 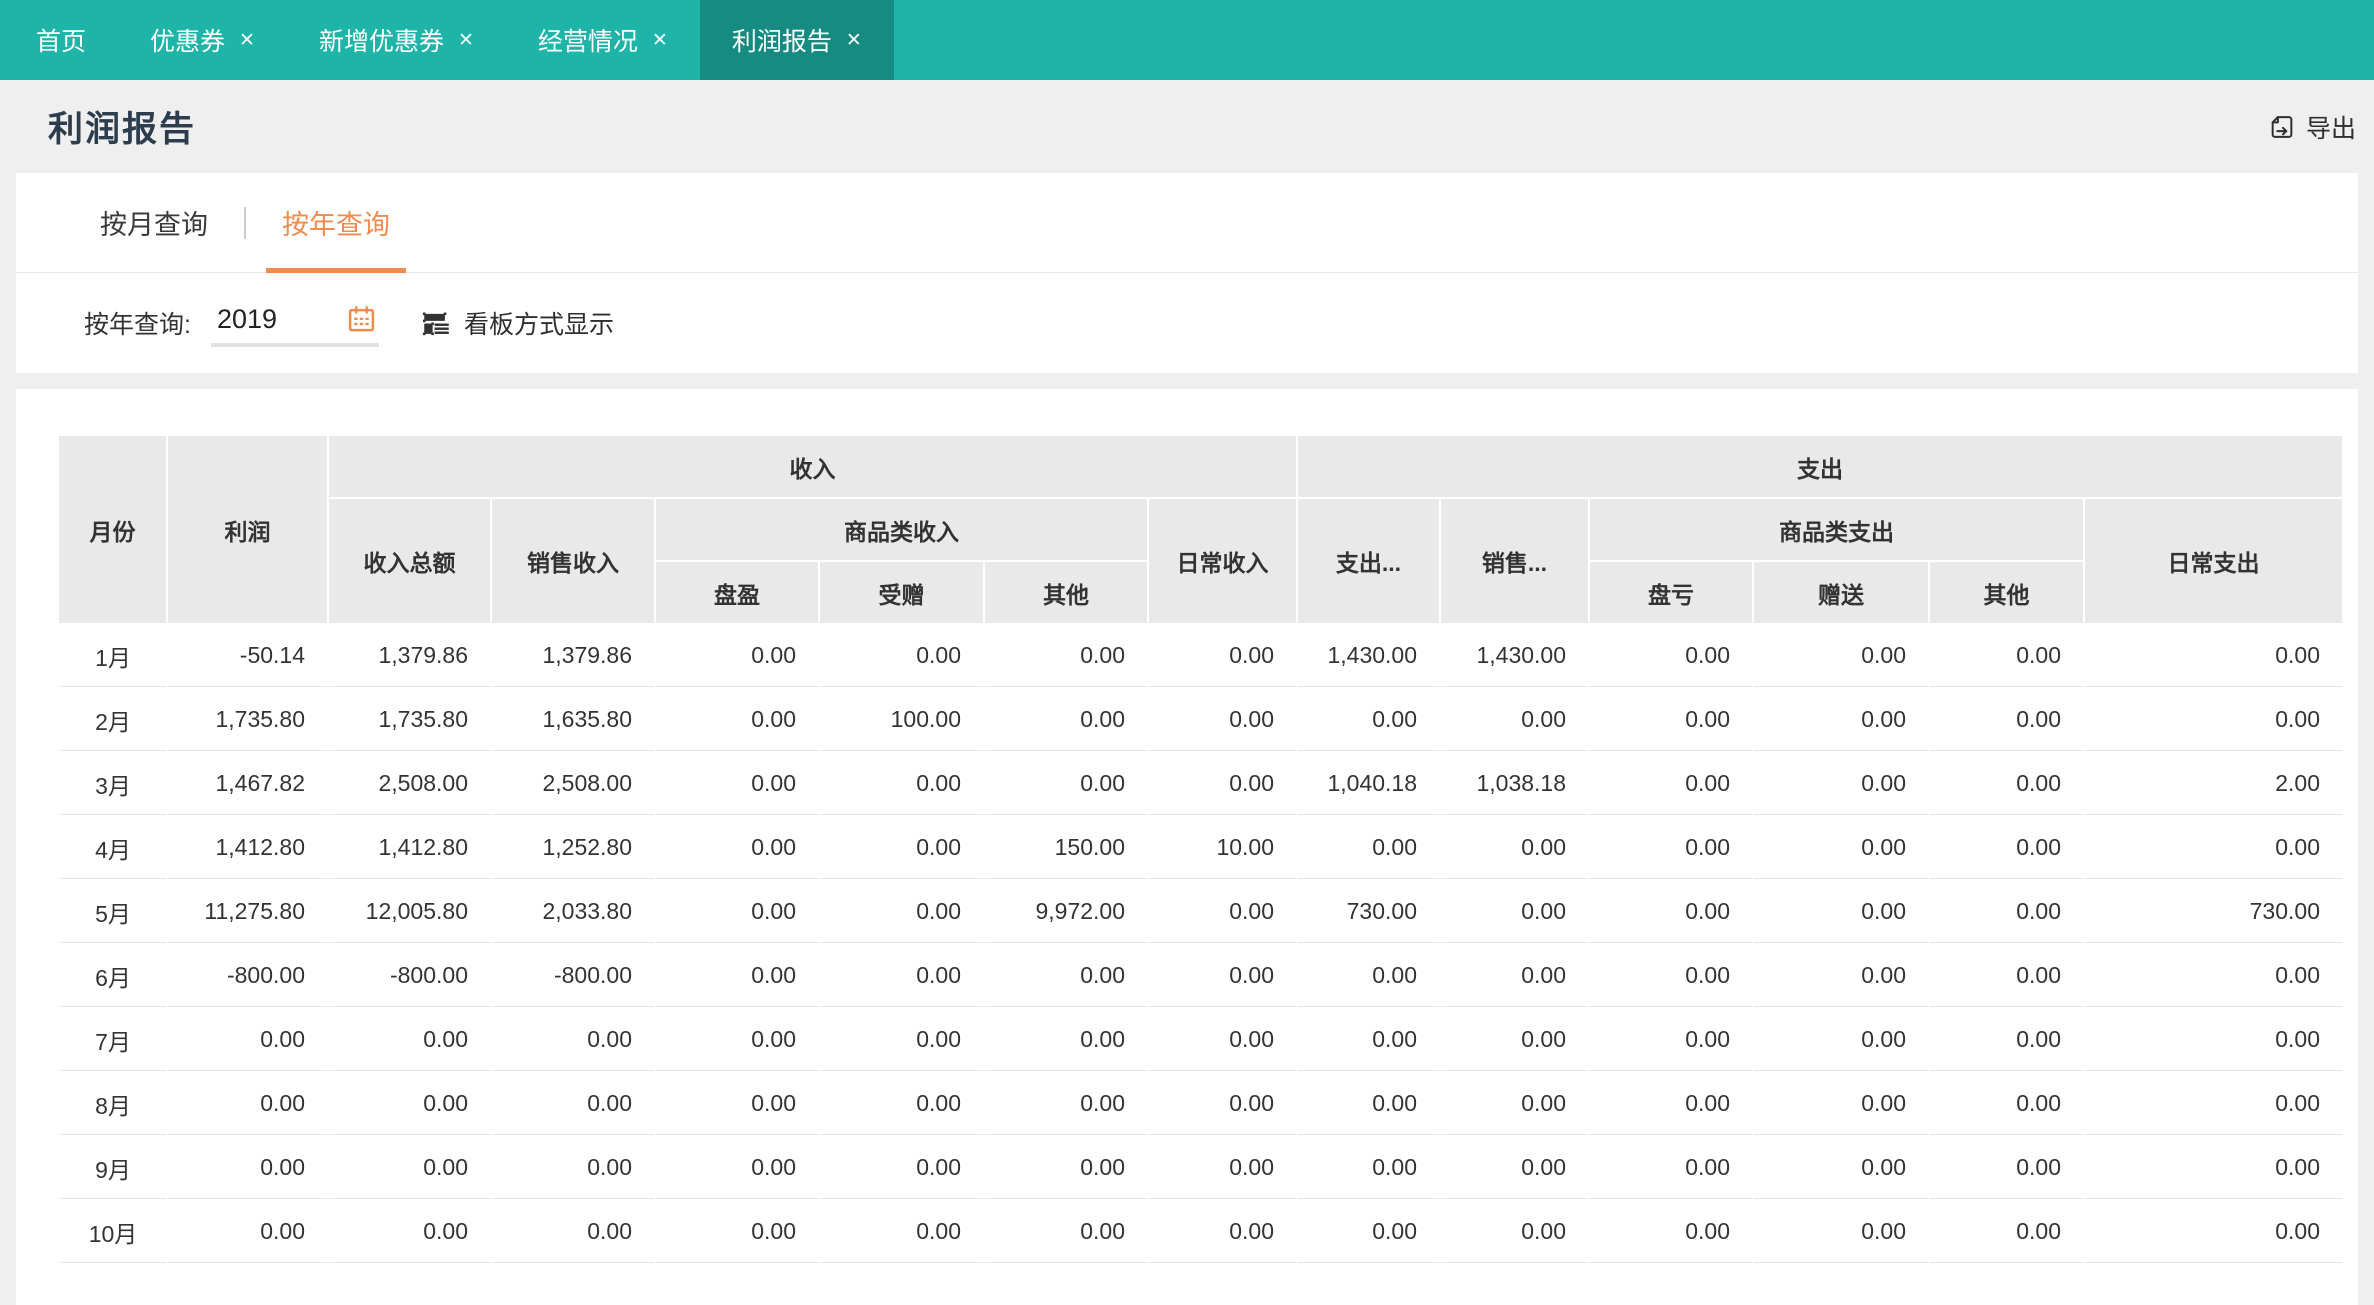 I want to click on header-daily-income: 日常收入, so click(x=1222, y=561).